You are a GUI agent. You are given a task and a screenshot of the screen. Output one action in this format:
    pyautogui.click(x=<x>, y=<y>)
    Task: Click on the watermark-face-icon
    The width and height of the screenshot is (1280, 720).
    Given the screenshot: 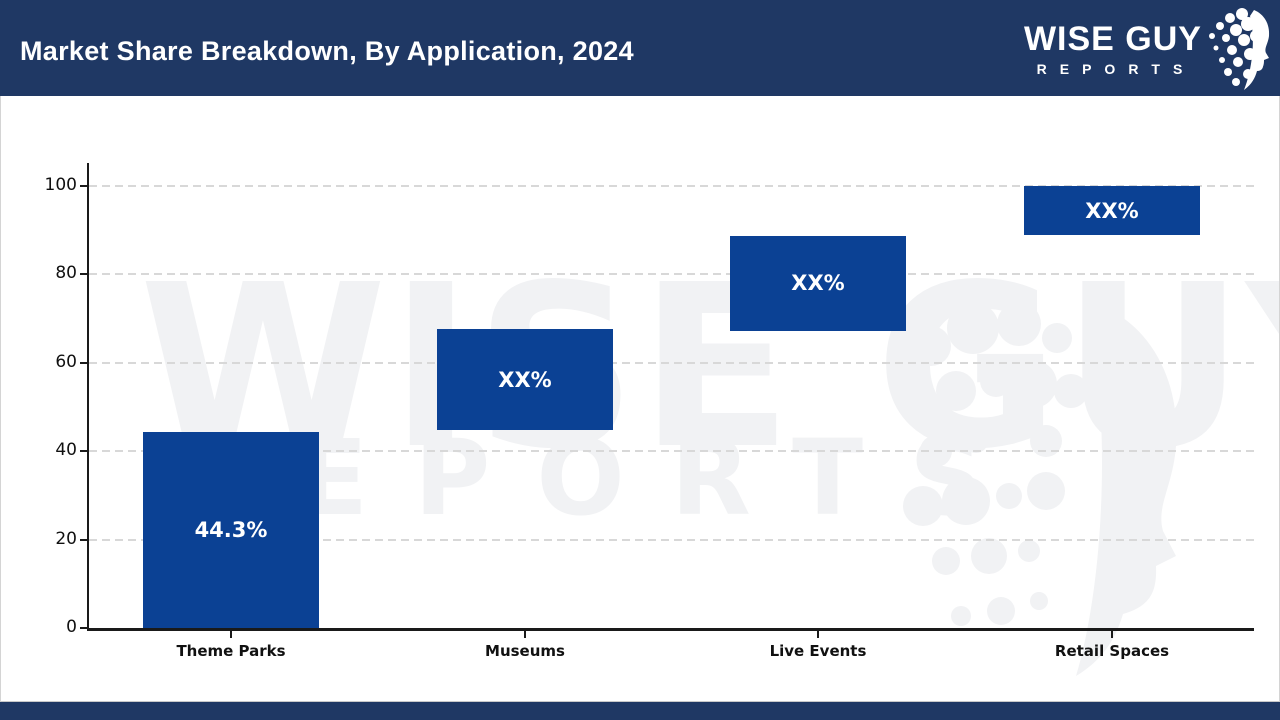 What is the action you would take?
    pyautogui.click(x=1040, y=488)
    